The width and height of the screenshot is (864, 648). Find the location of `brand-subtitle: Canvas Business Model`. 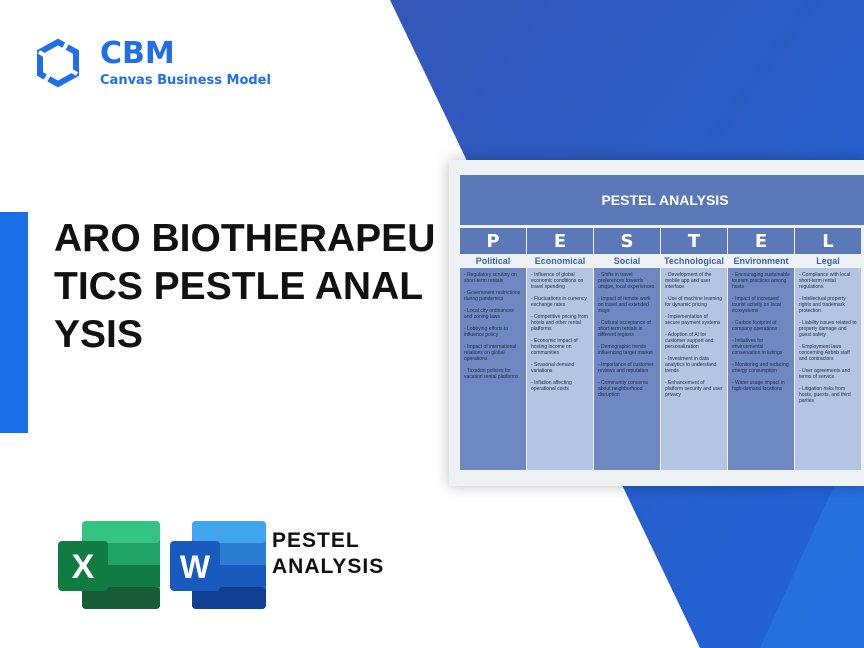

brand-subtitle: Canvas Business Model is located at coordinates (185, 80).